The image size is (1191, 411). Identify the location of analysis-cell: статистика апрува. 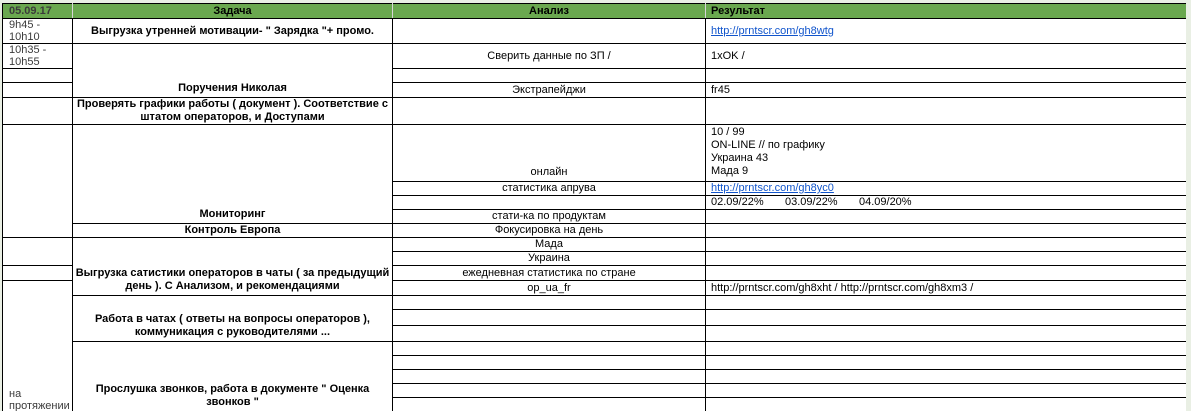
(549, 188).